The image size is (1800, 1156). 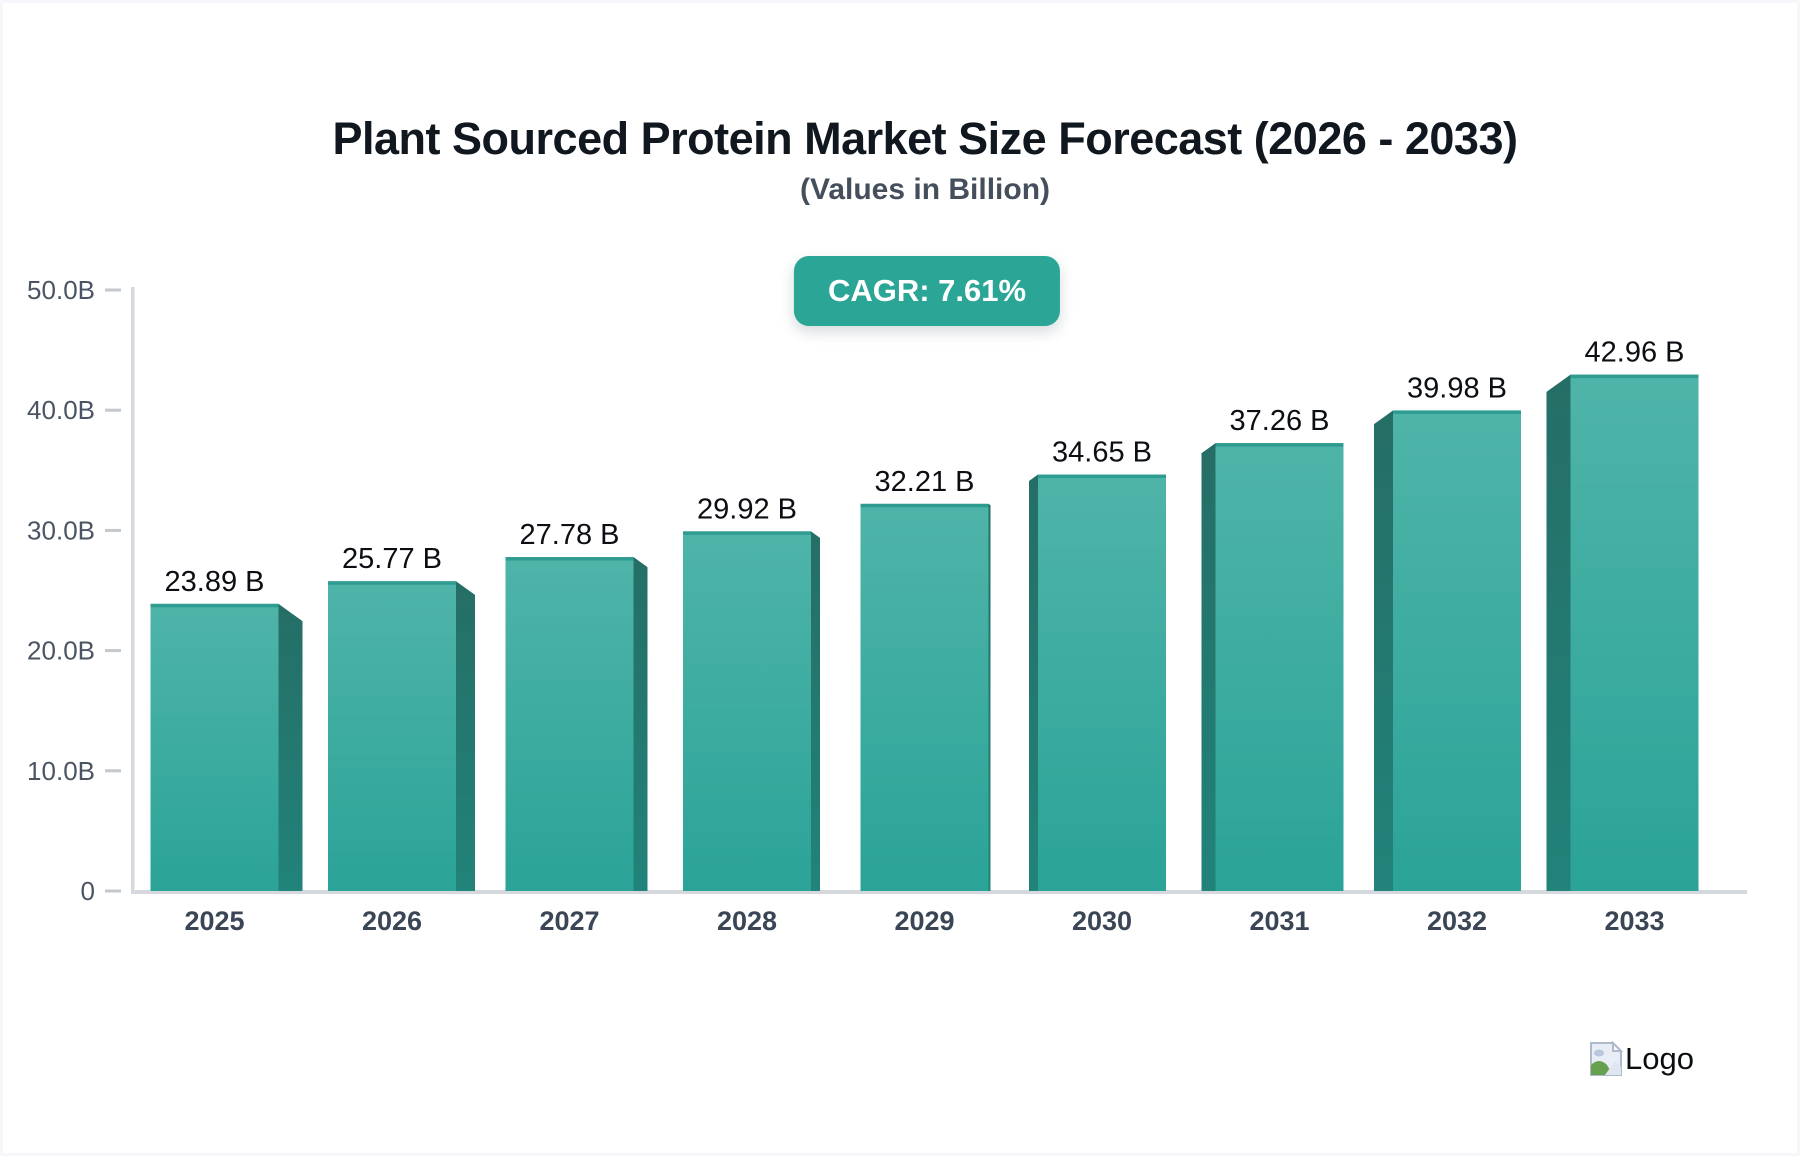 What do you see at coordinates (569, 921) in the screenshot?
I see `x-axis-category-label: 2027` at bounding box center [569, 921].